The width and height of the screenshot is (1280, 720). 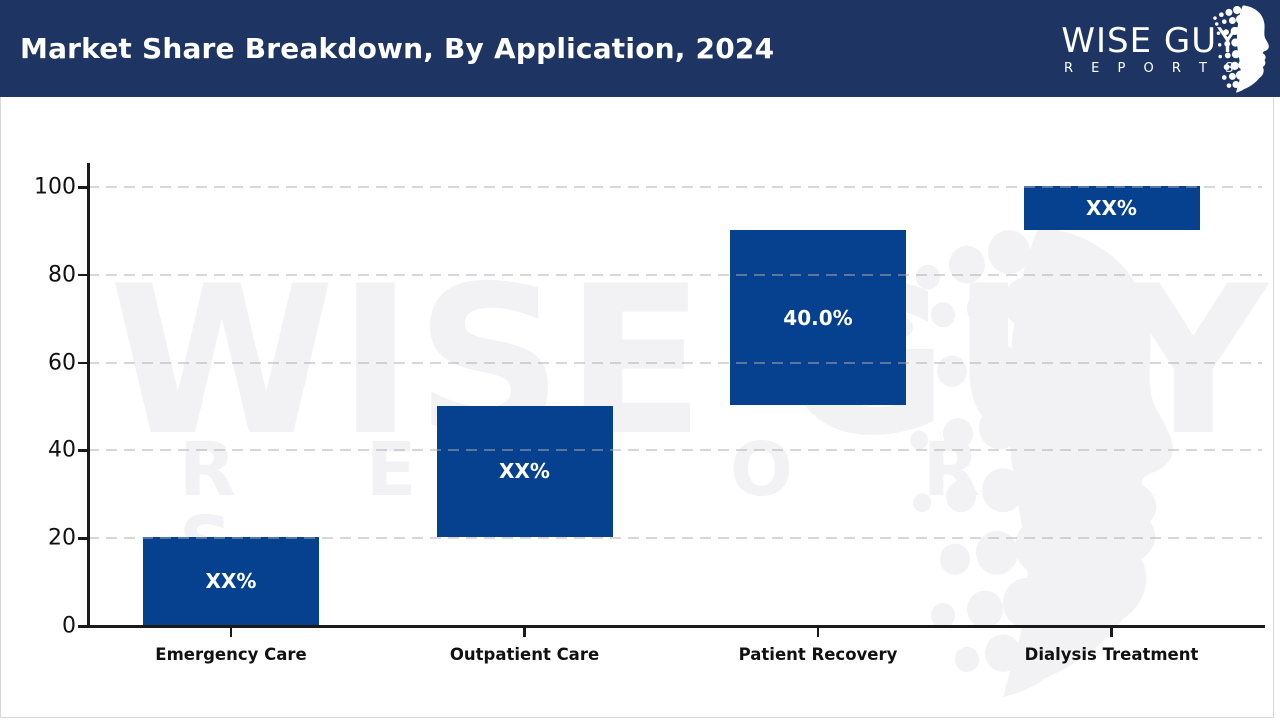 I want to click on y-tick-label: 20, so click(x=62, y=538).